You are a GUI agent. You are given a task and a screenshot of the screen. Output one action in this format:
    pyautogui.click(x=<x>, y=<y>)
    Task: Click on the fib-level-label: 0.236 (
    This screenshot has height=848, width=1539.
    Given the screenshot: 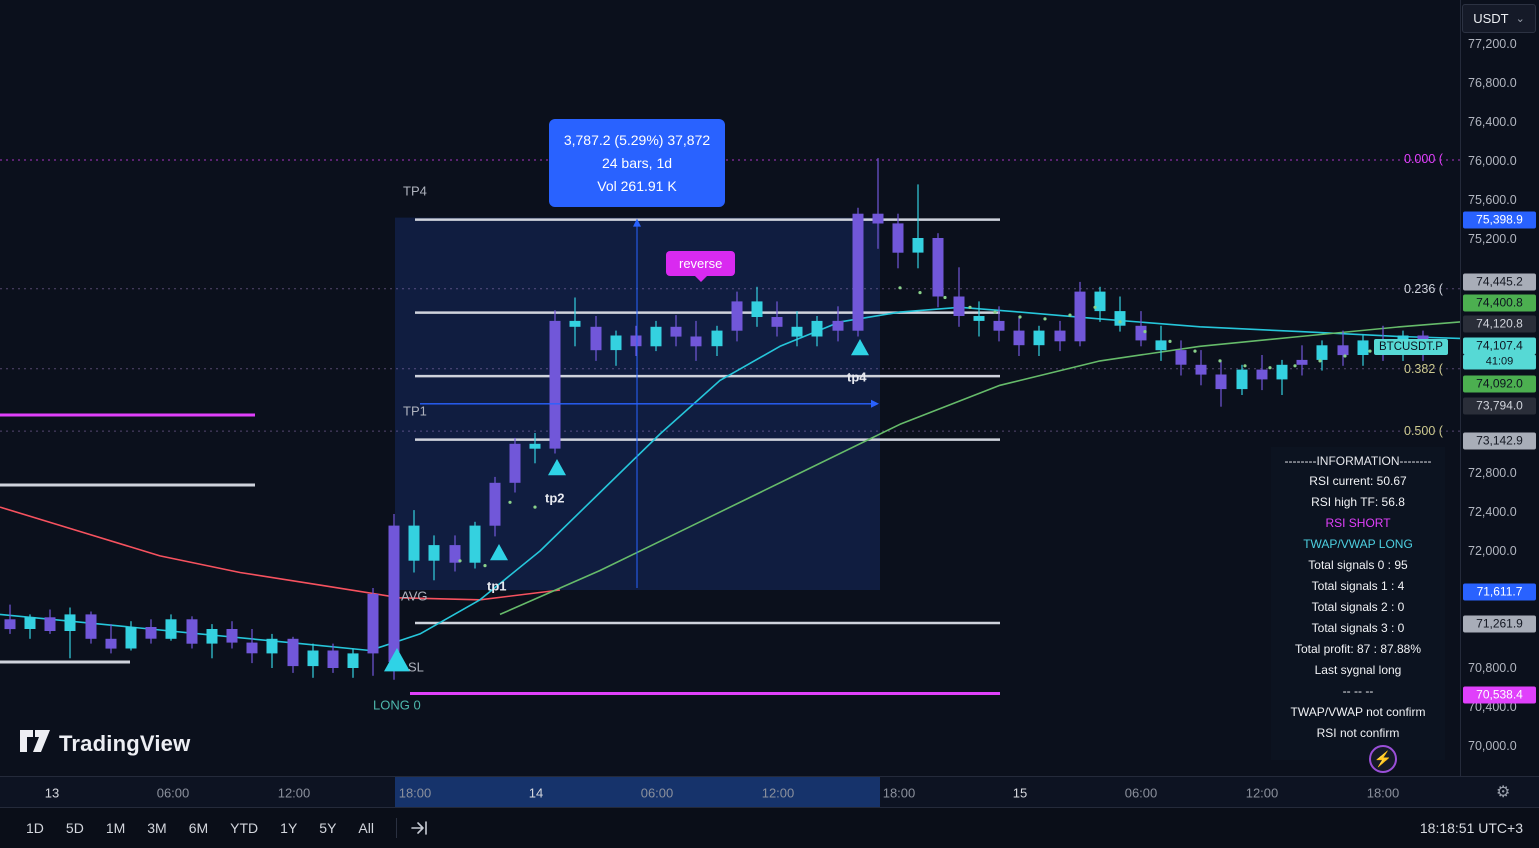 What is the action you would take?
    pyautogui.click(x=1423, y=289)
    